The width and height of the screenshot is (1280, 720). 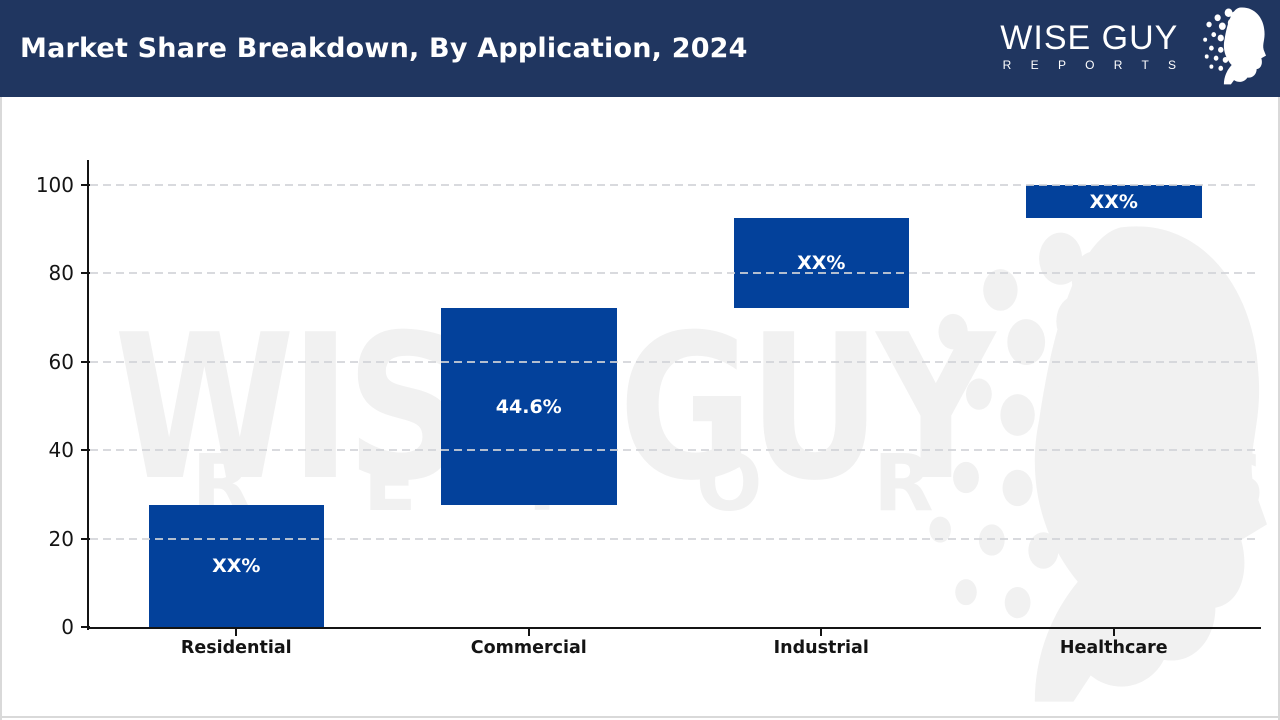 What do you see at coordinates (1234, 46) in the screenshot?
I see `logo-head-icon` at bounding box center [1234, 46].